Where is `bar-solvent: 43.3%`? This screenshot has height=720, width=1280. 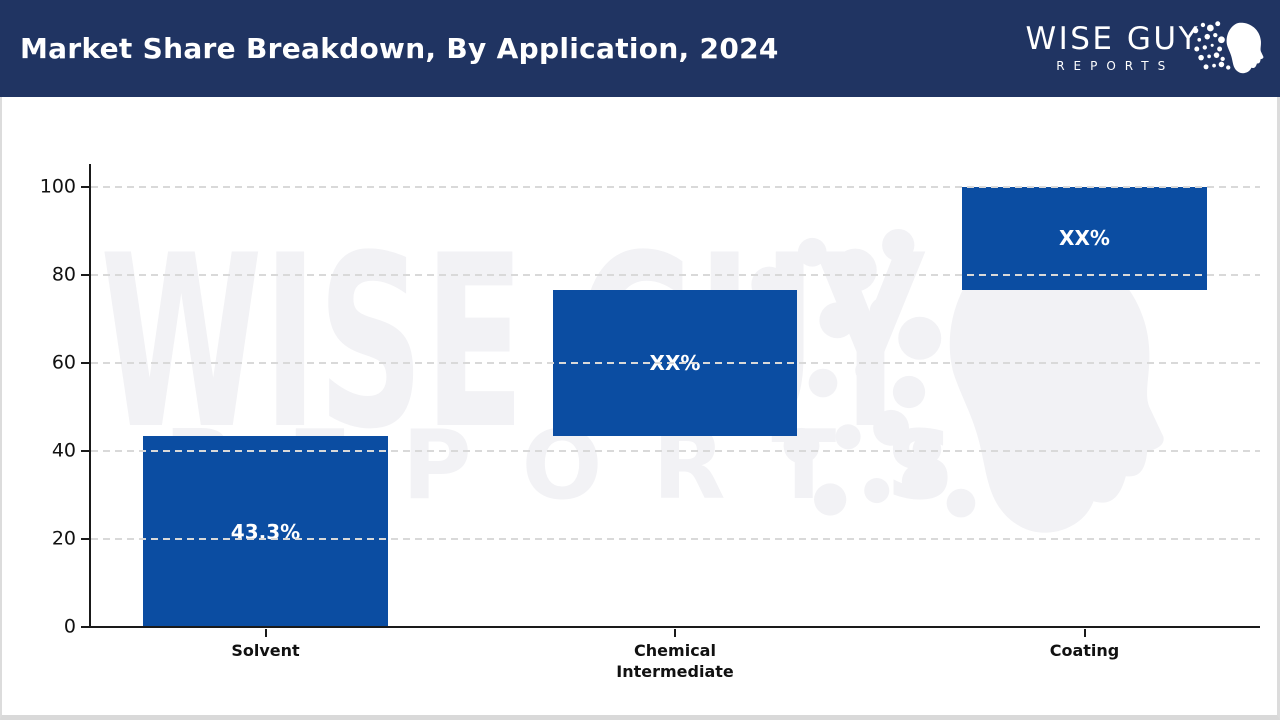
bar-solvent: 43.3% is located at coordinates (265, 531).